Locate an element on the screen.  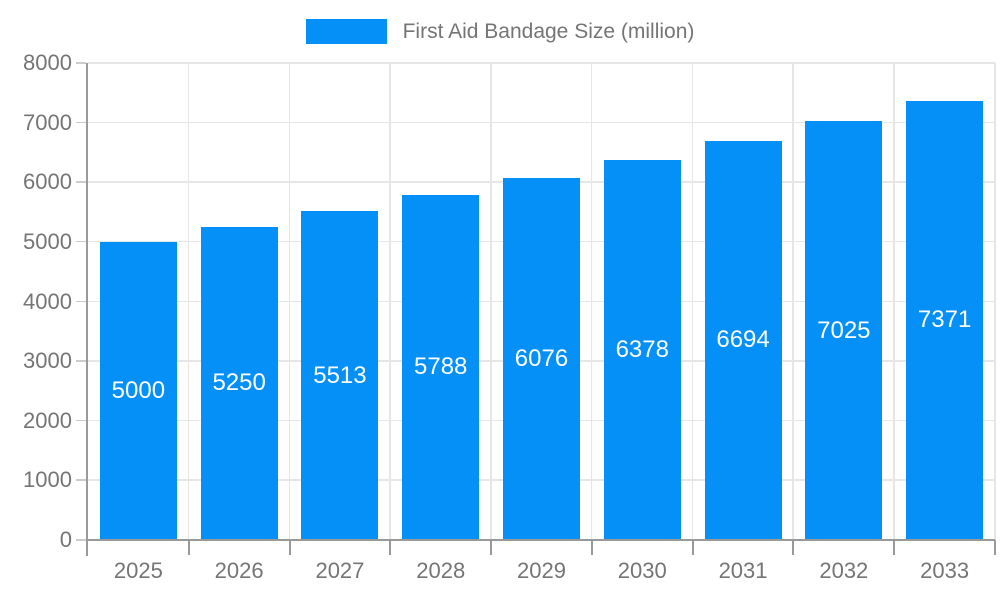
x-axis-label: 2025 is located at coordinates (138, 570).